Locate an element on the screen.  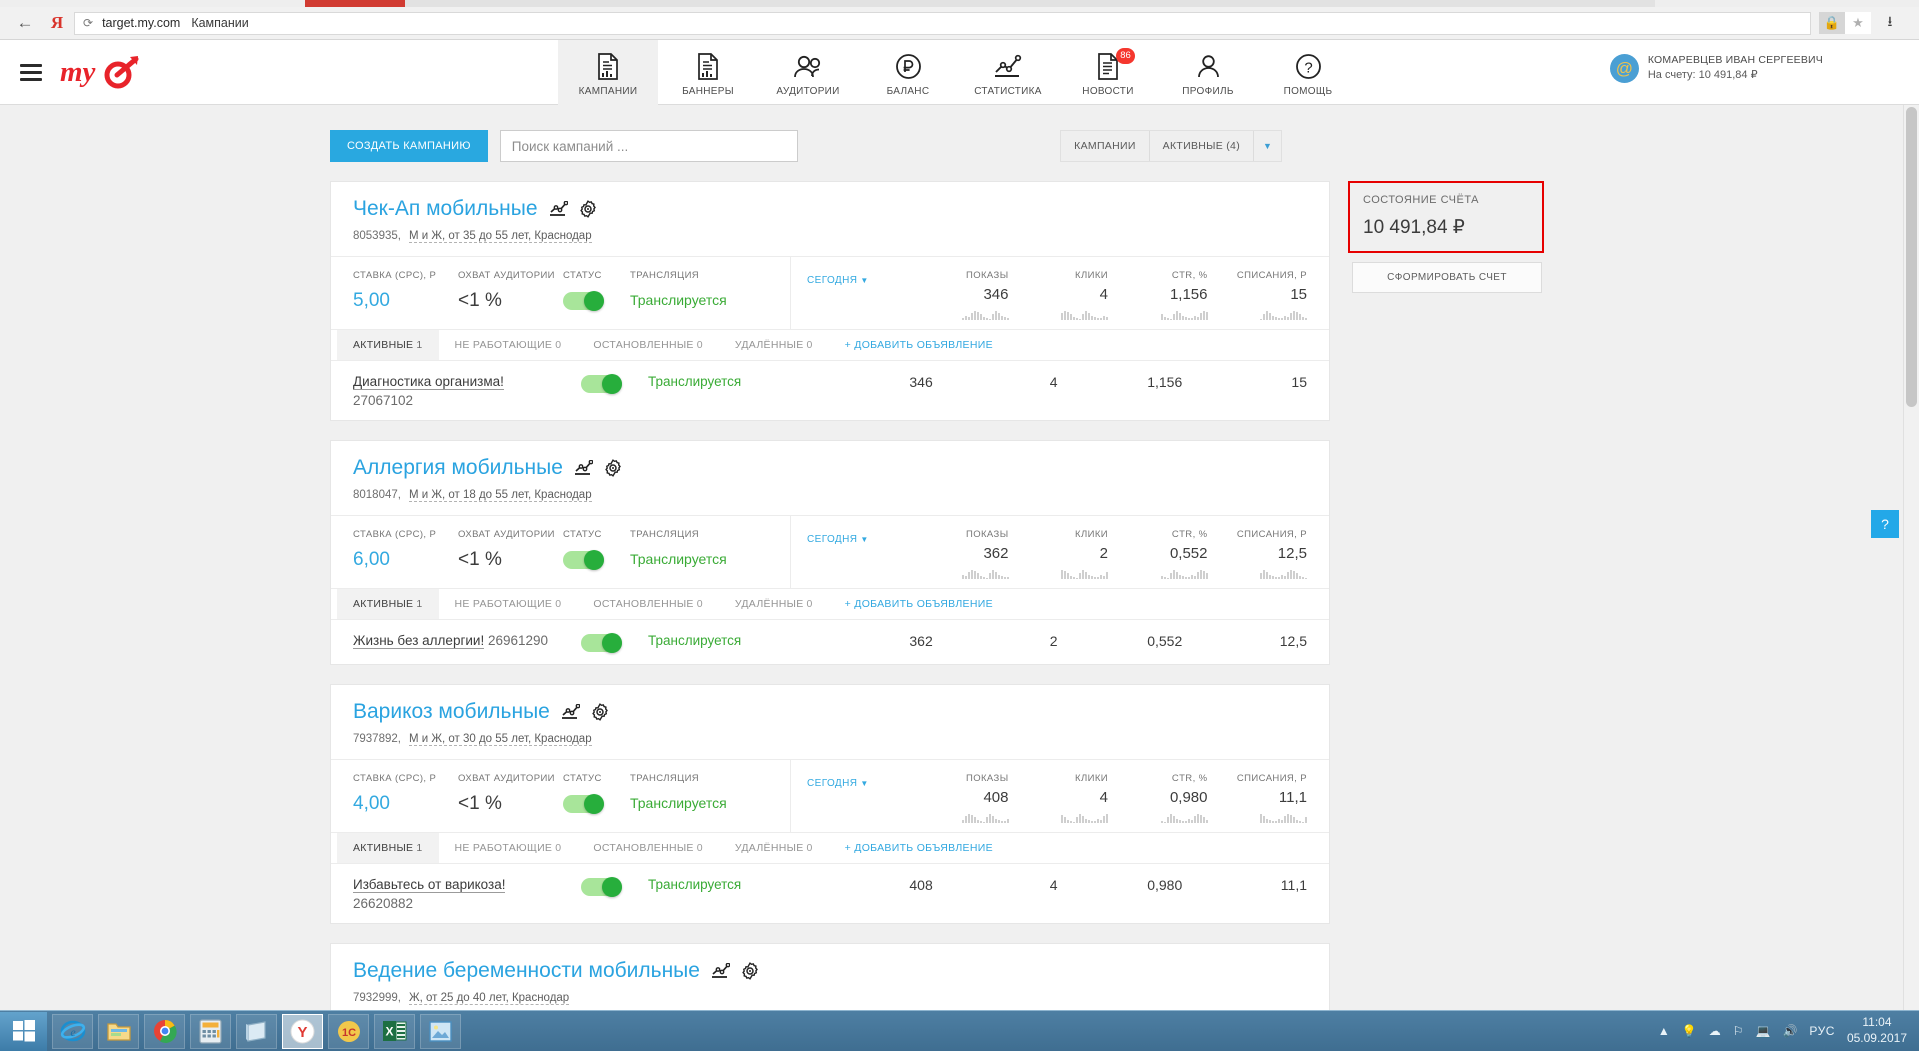
campaign-targeting: Ж, от 25 до 40 лет, Краснодар is located at coordinates (489, 998).